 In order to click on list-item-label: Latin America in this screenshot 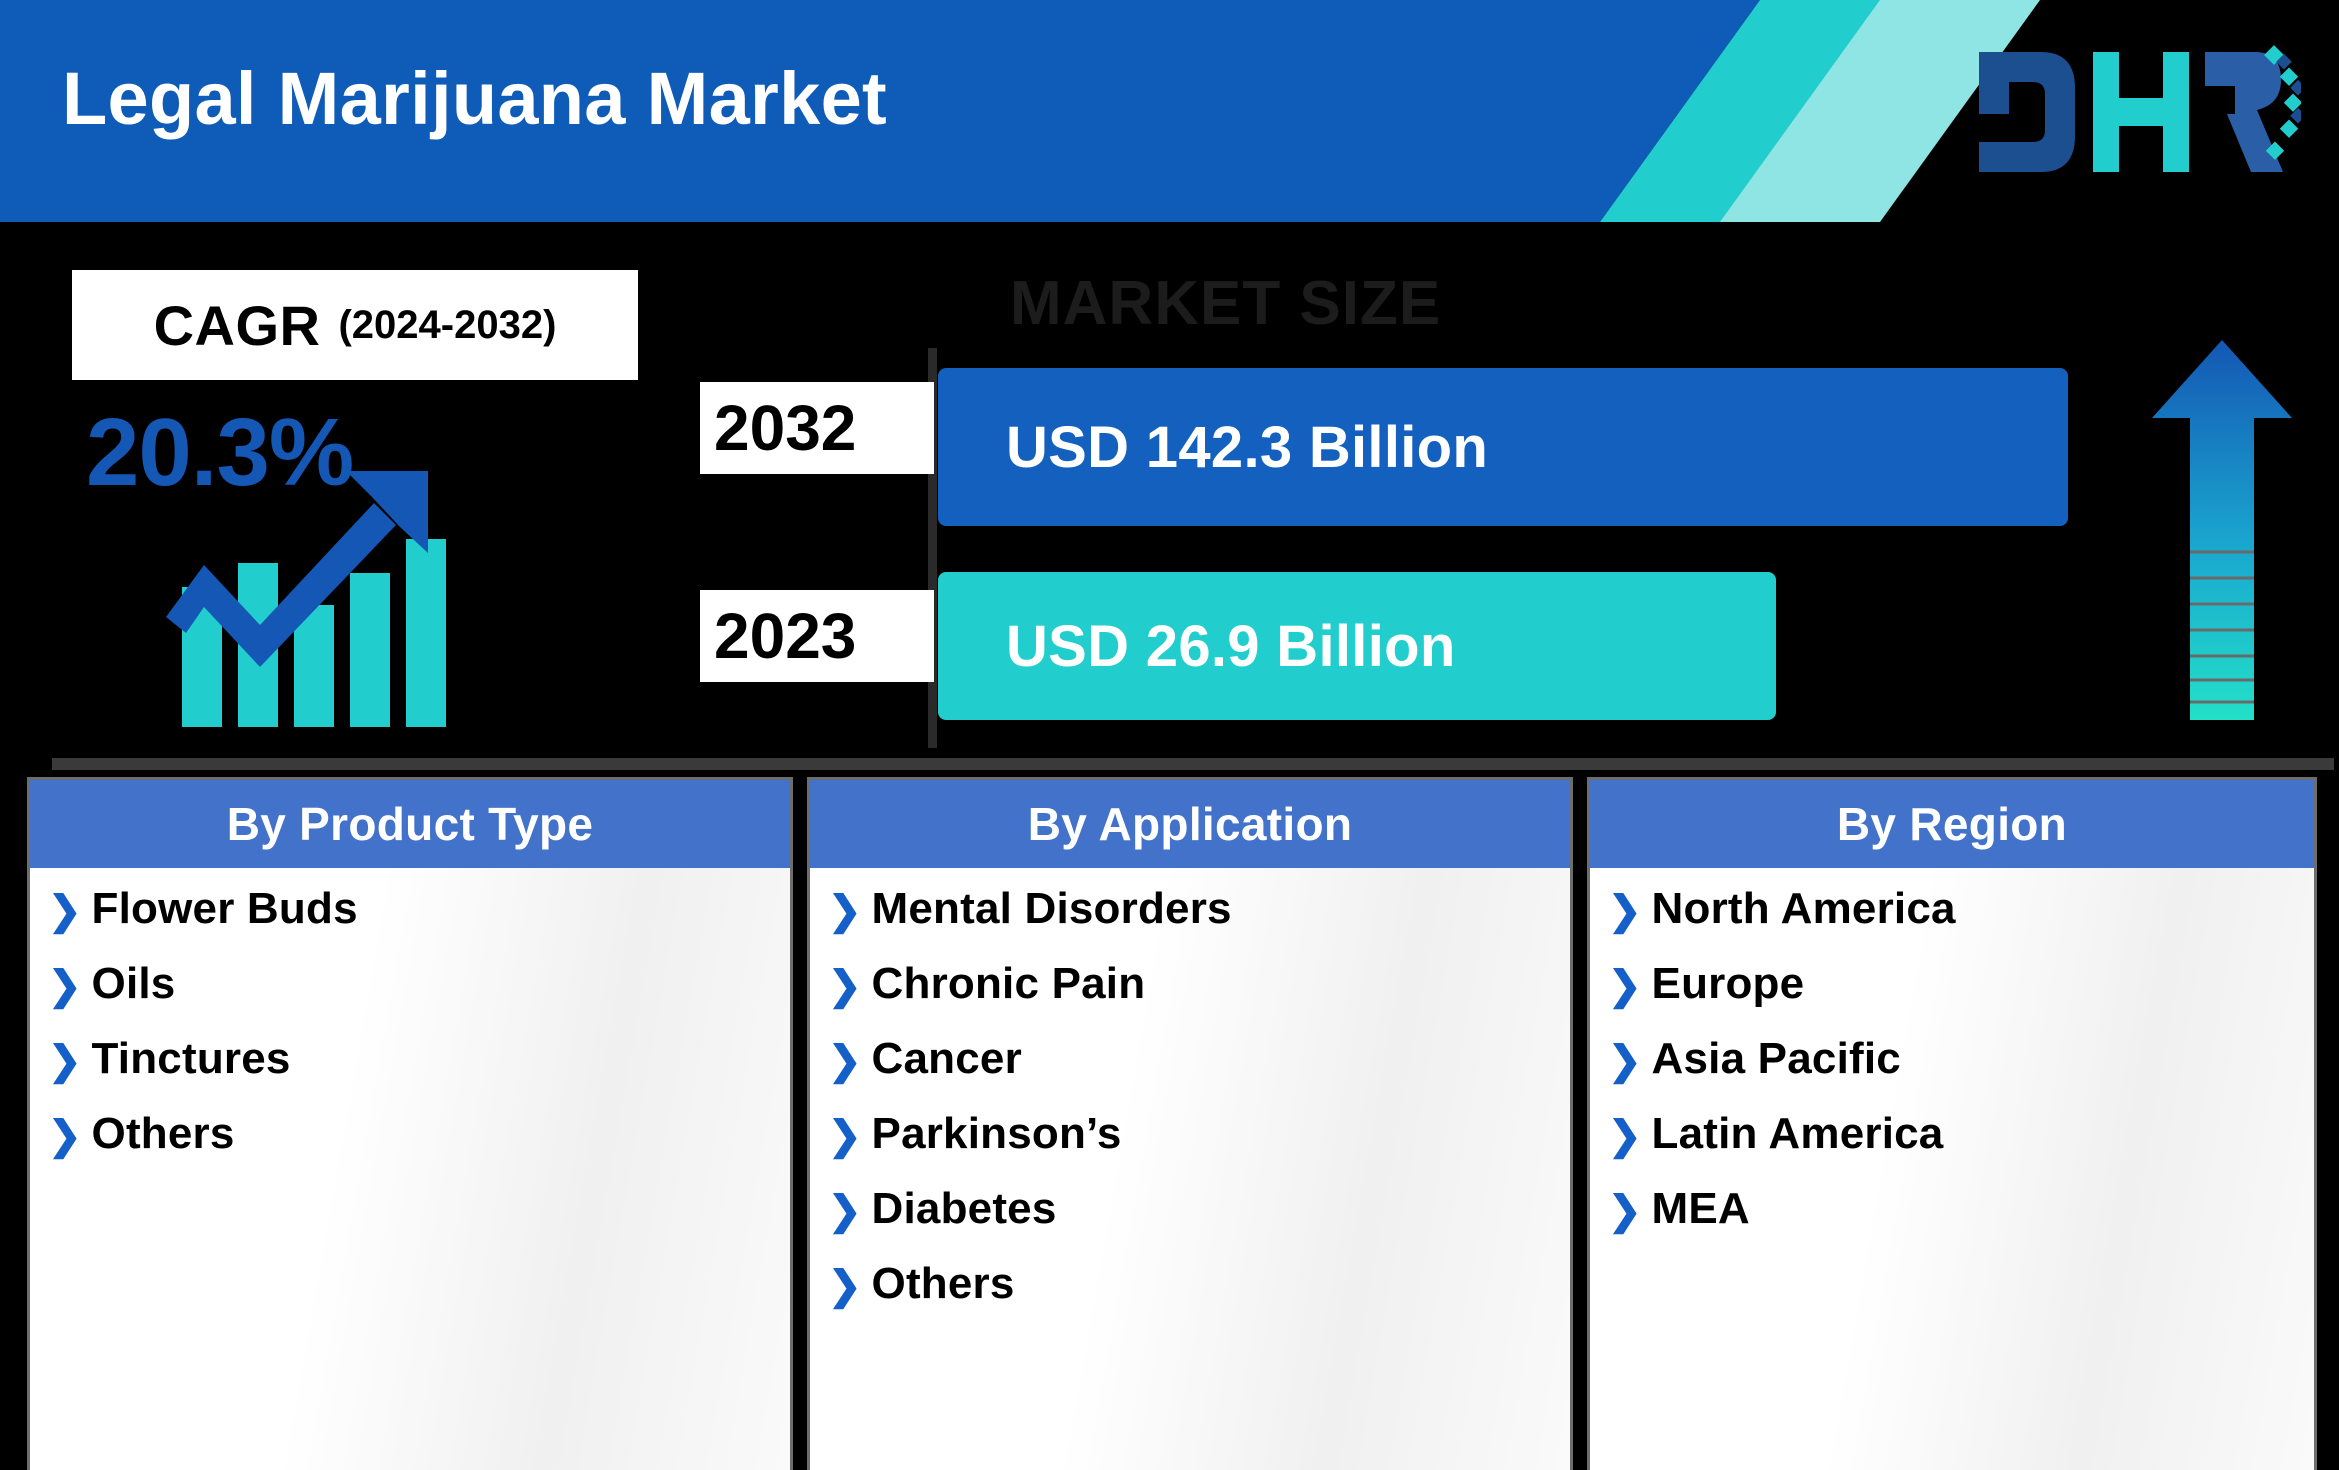, I will do `click(1797, 1133)`.